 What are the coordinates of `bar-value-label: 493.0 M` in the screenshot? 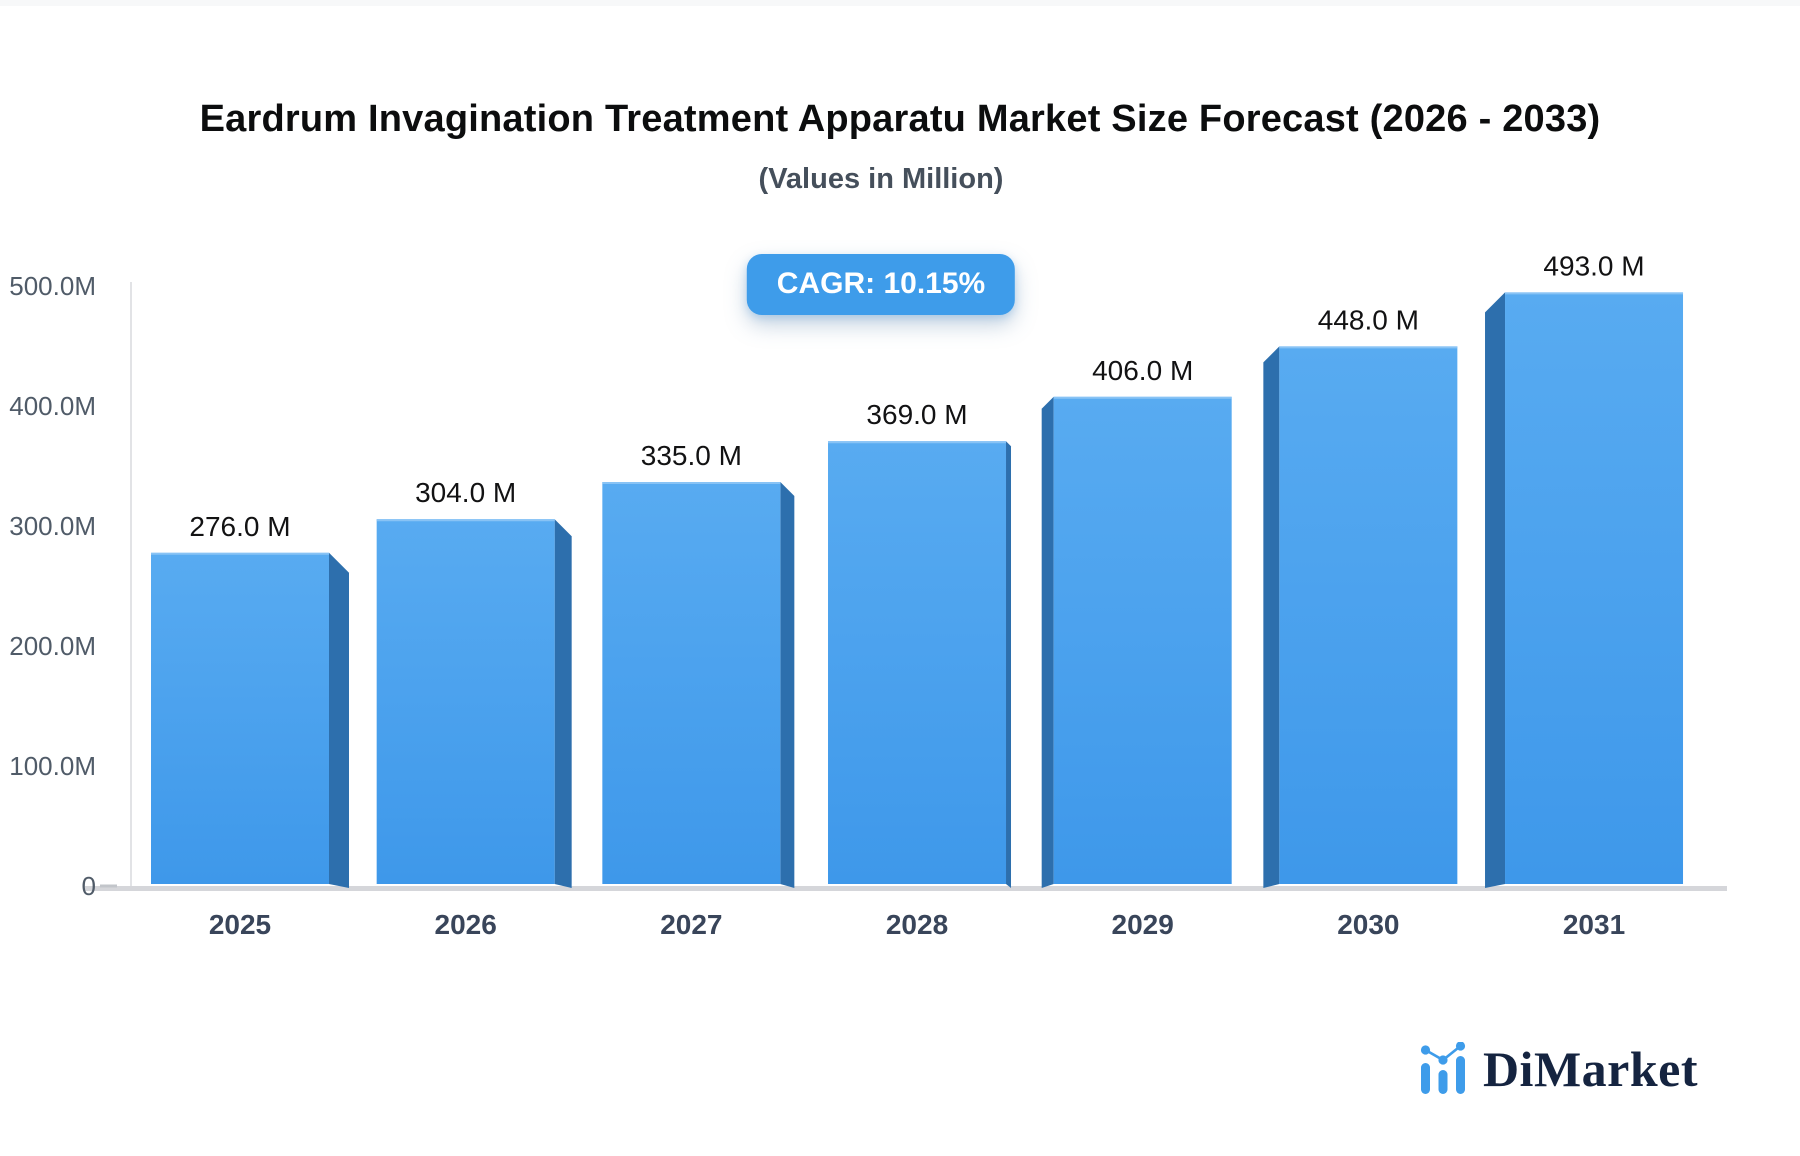 It's located at (1593, 265).